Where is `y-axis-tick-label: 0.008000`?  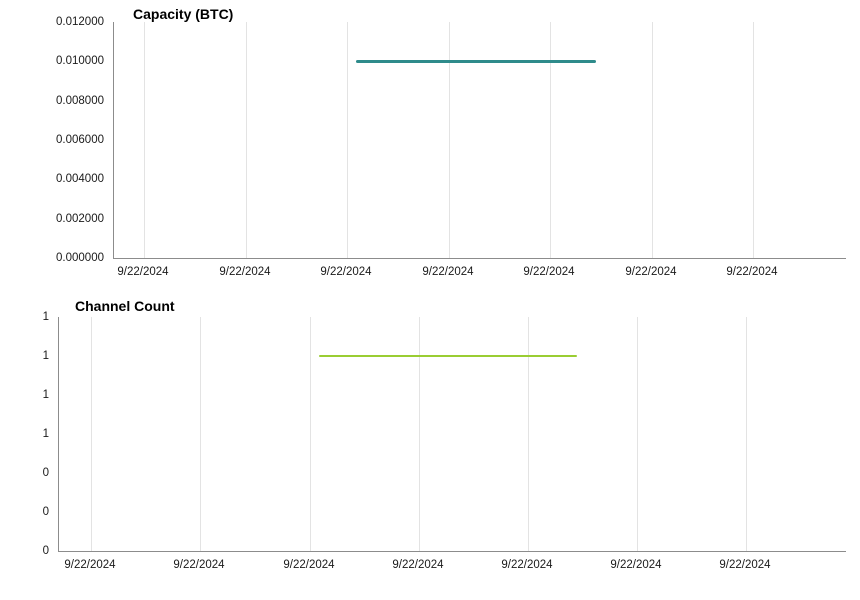
y-axis-tick-label: 0.008000 is located at coordinates (80, 101).